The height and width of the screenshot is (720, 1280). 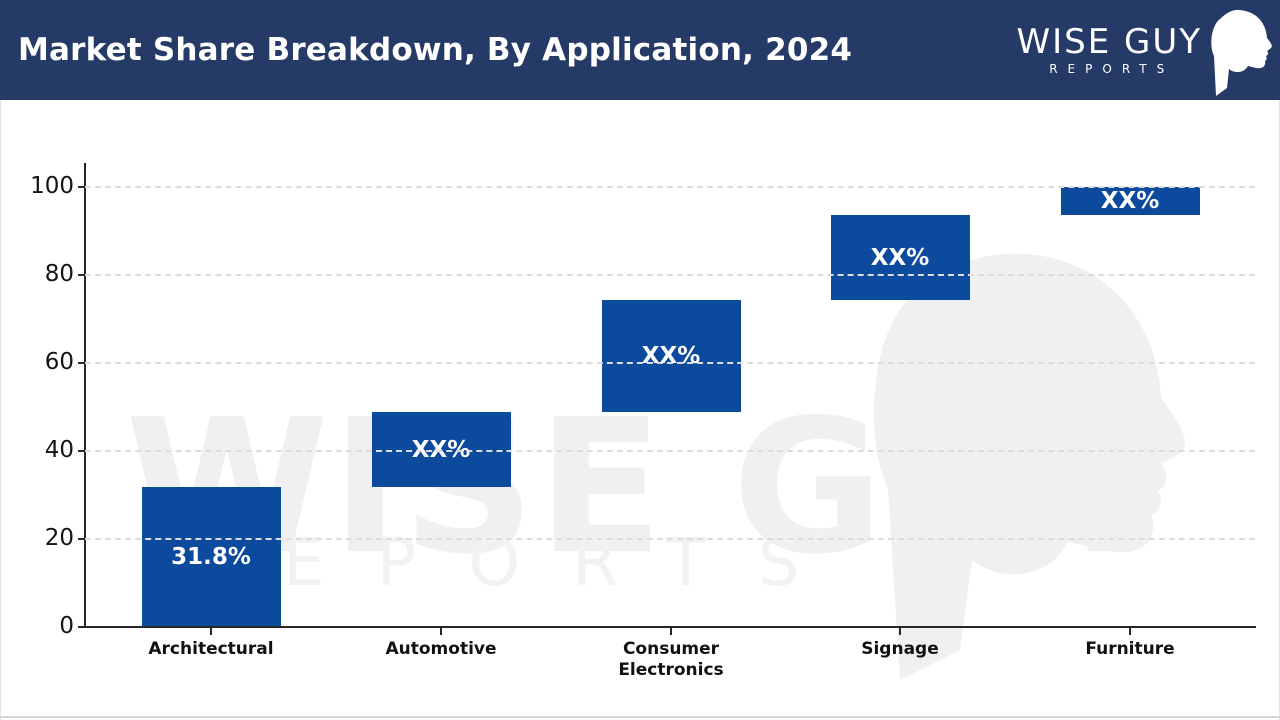 I want to click on x-axis-label-automotive: Automotive, so click(x=441, y=649).